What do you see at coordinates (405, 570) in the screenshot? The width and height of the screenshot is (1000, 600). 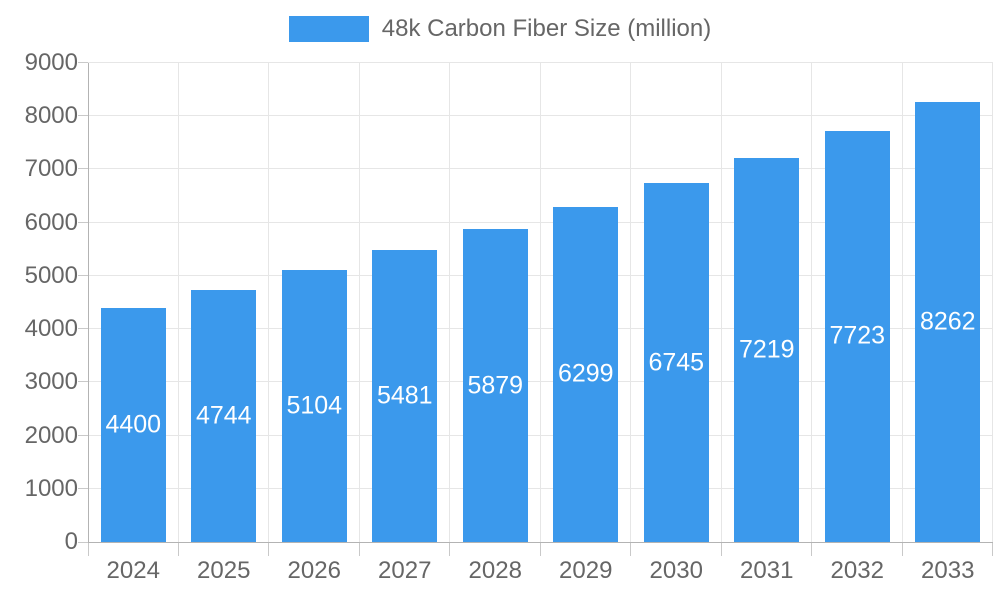 I see `x-axis-tick-label: 2027` at bounding box center [405, 570].